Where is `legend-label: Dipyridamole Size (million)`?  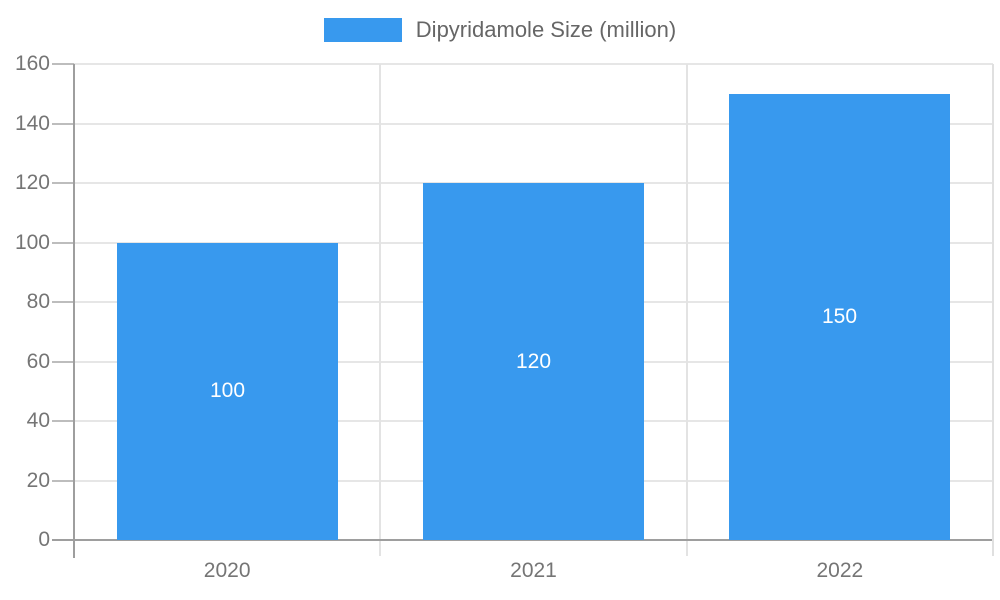
legend-label: Dipyridamole Size (million) is located at coordinates (546, 29).